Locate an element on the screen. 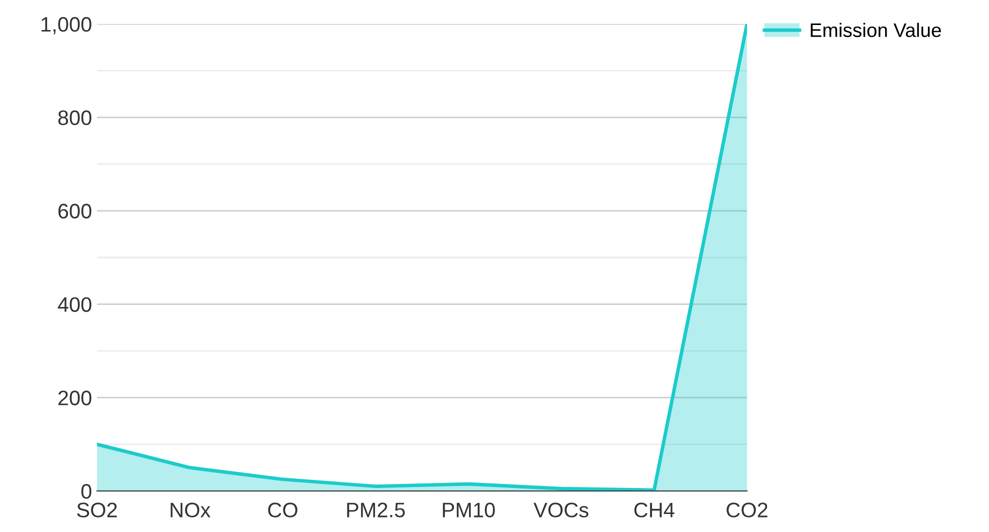 The image size is (989, 532). y-tick-label: 1,000 is located at coordinates (67, 25).